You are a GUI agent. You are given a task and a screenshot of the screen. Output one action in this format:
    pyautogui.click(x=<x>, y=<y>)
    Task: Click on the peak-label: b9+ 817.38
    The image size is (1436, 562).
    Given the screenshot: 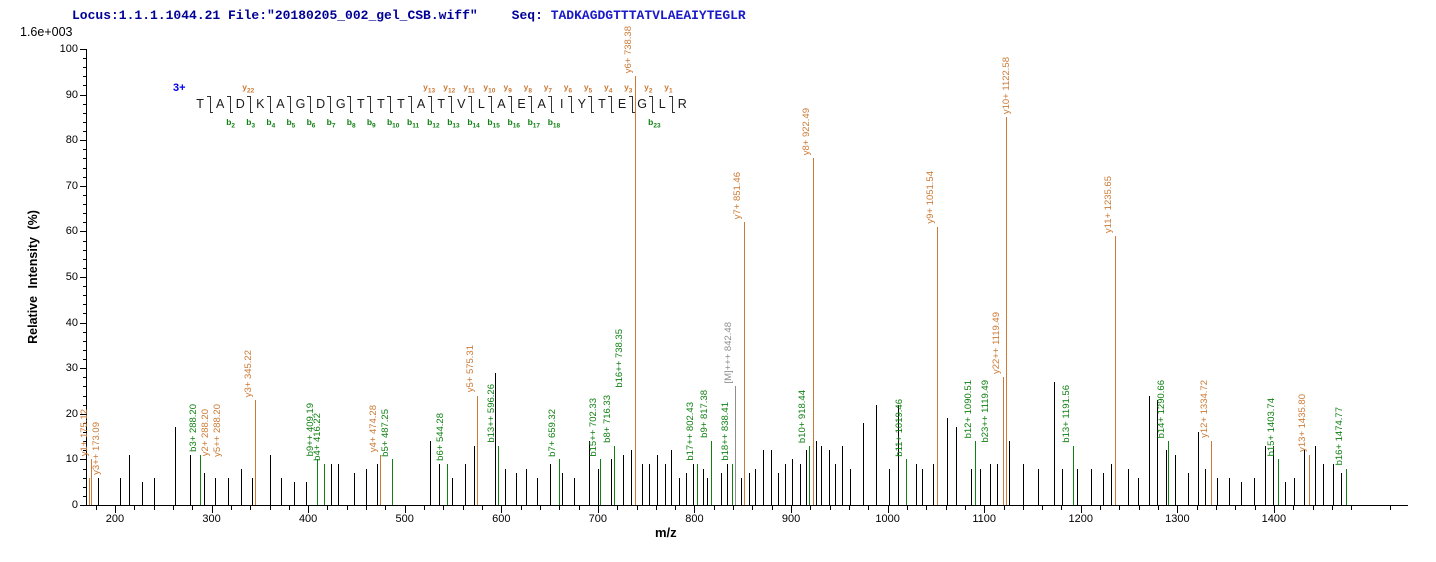 What is the action you would take?
    pyautogui.click(x=705, y=414)
    